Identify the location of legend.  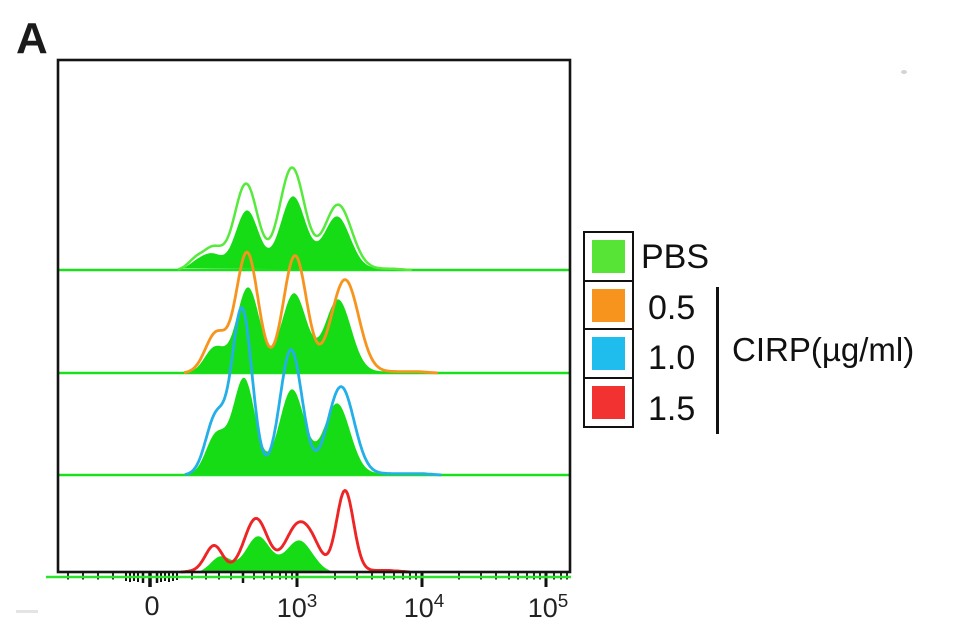
(608, 329).